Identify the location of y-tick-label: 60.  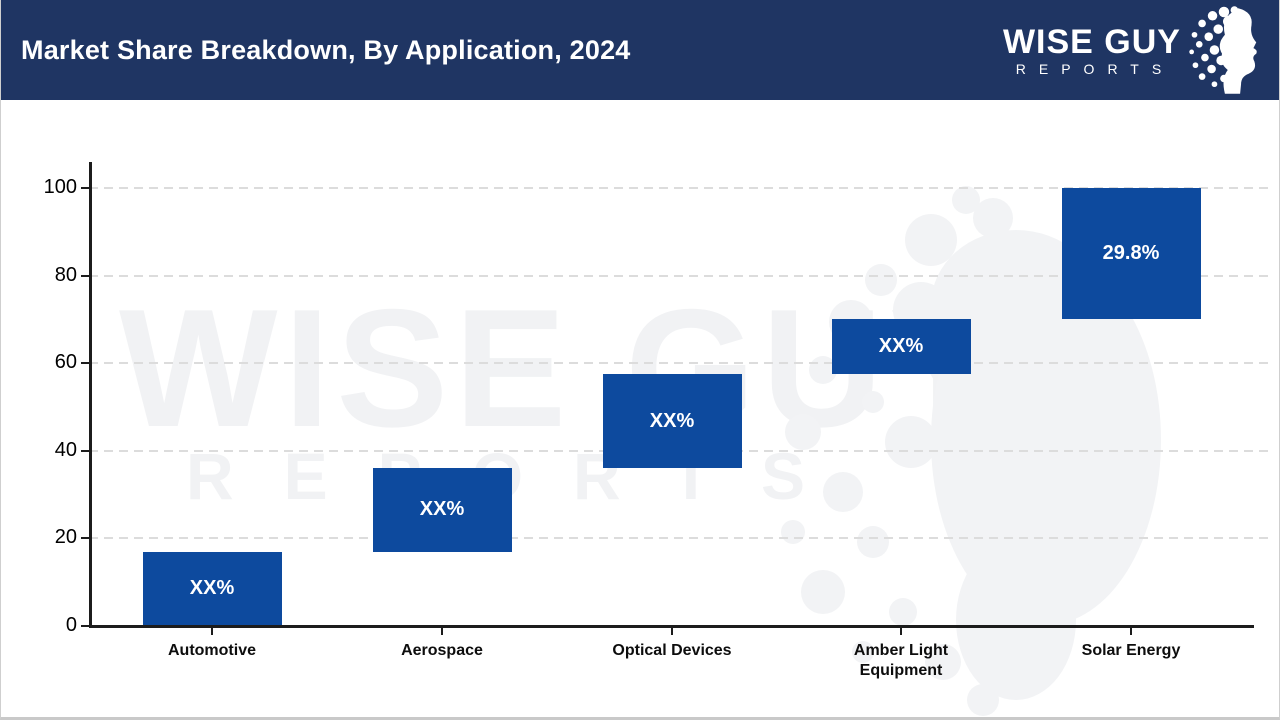
(65, 362).